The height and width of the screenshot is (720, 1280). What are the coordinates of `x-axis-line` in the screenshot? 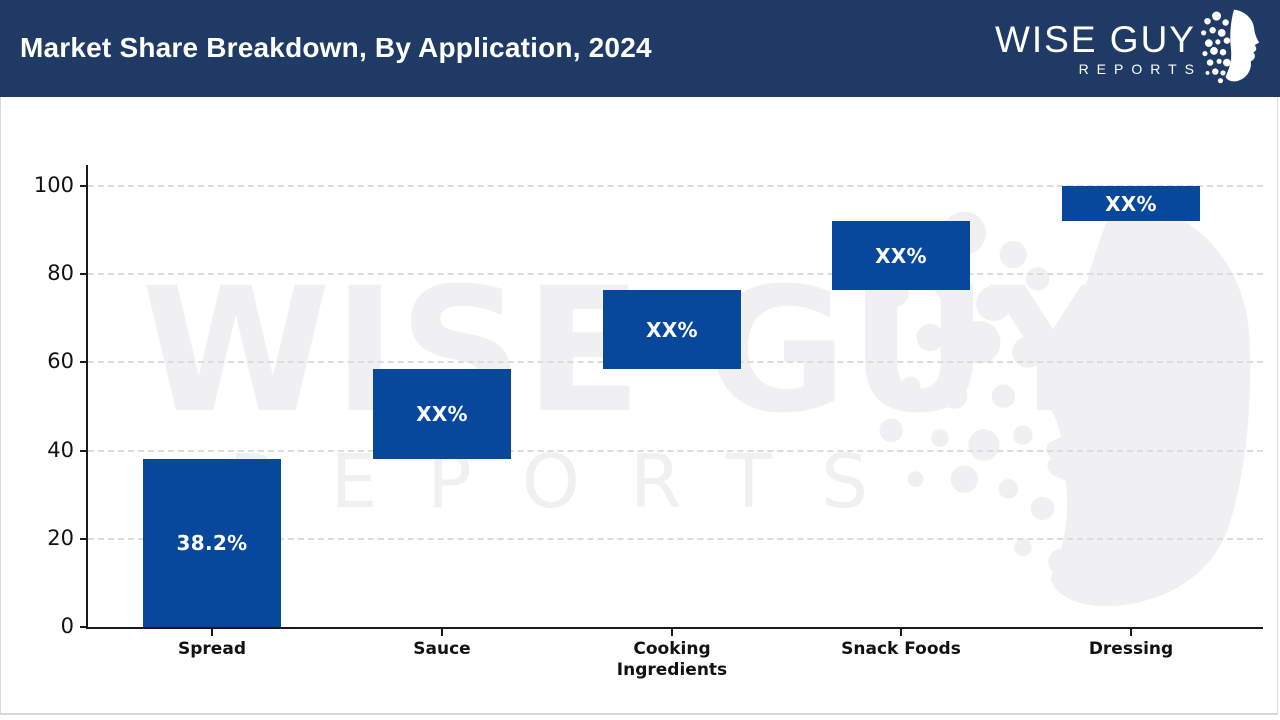 It's located at (674, 628).